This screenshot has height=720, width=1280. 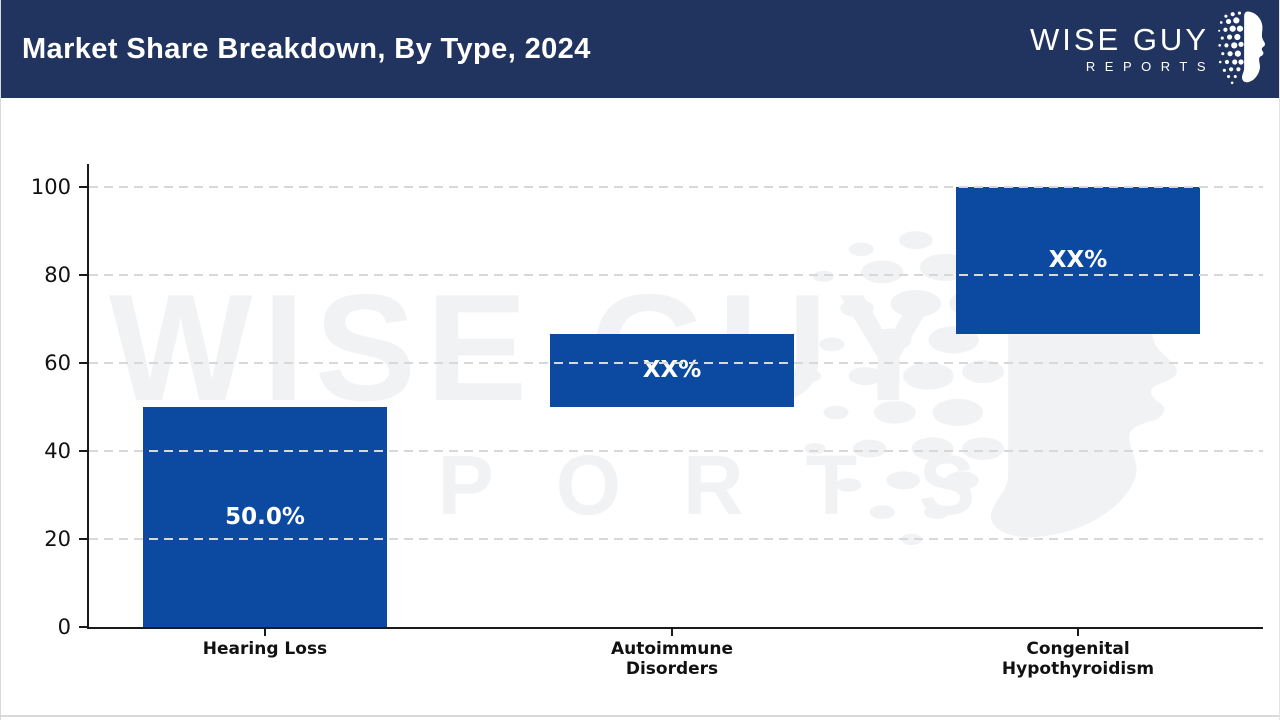 I want to click on y-axis-line, so click(x=88, y=396).